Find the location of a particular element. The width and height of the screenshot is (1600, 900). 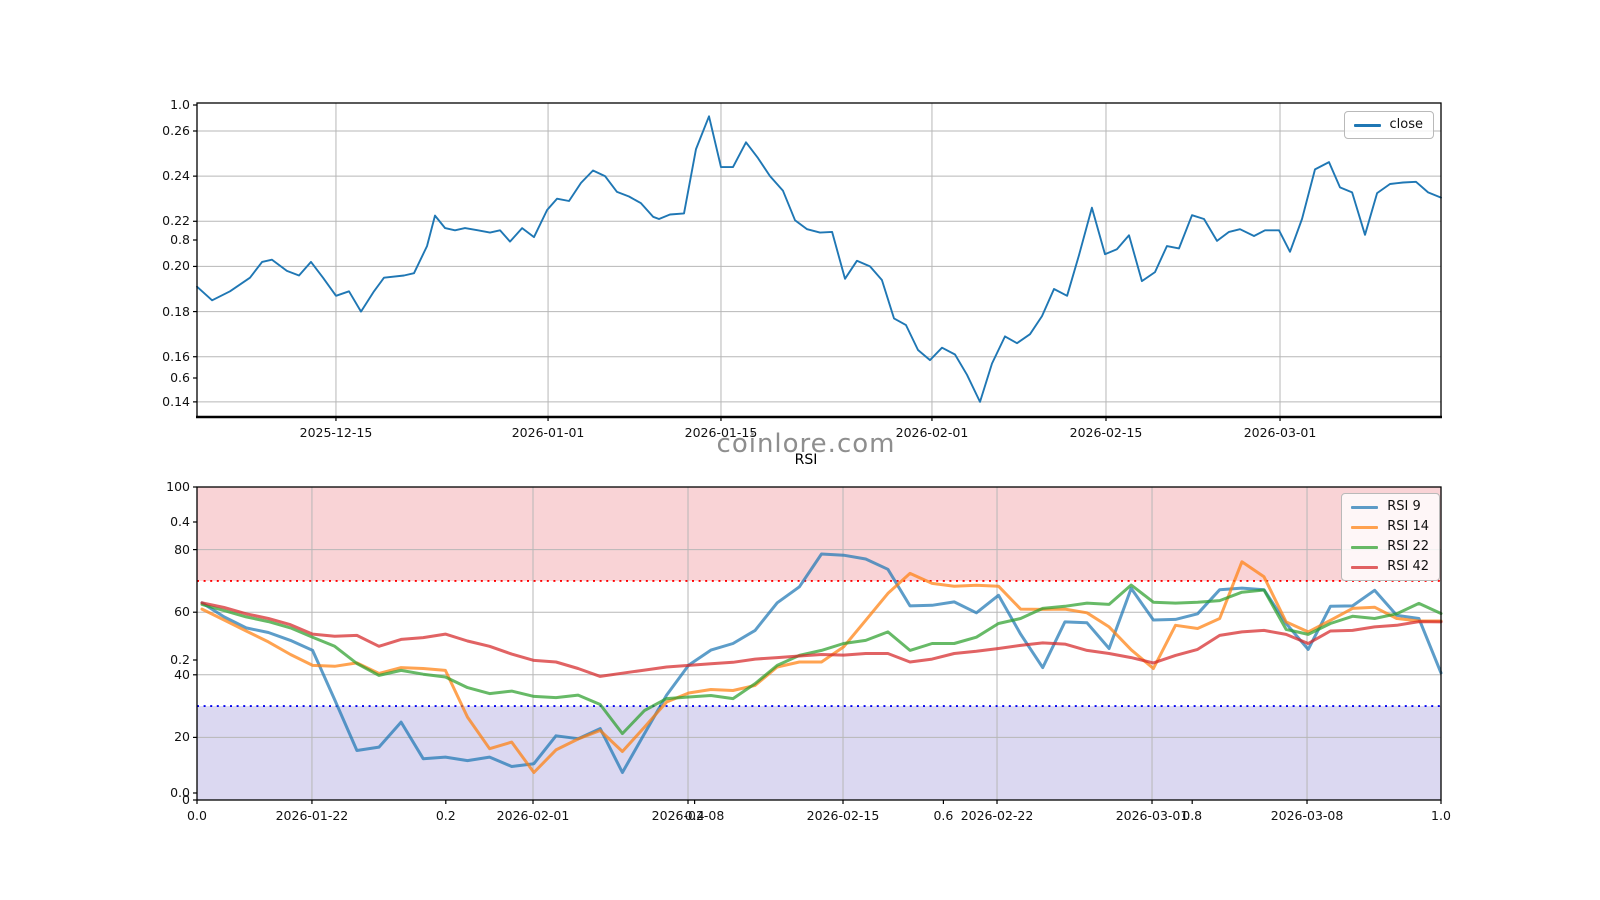

legend-item: RSI 22 is located at coordinates (1390, 547).